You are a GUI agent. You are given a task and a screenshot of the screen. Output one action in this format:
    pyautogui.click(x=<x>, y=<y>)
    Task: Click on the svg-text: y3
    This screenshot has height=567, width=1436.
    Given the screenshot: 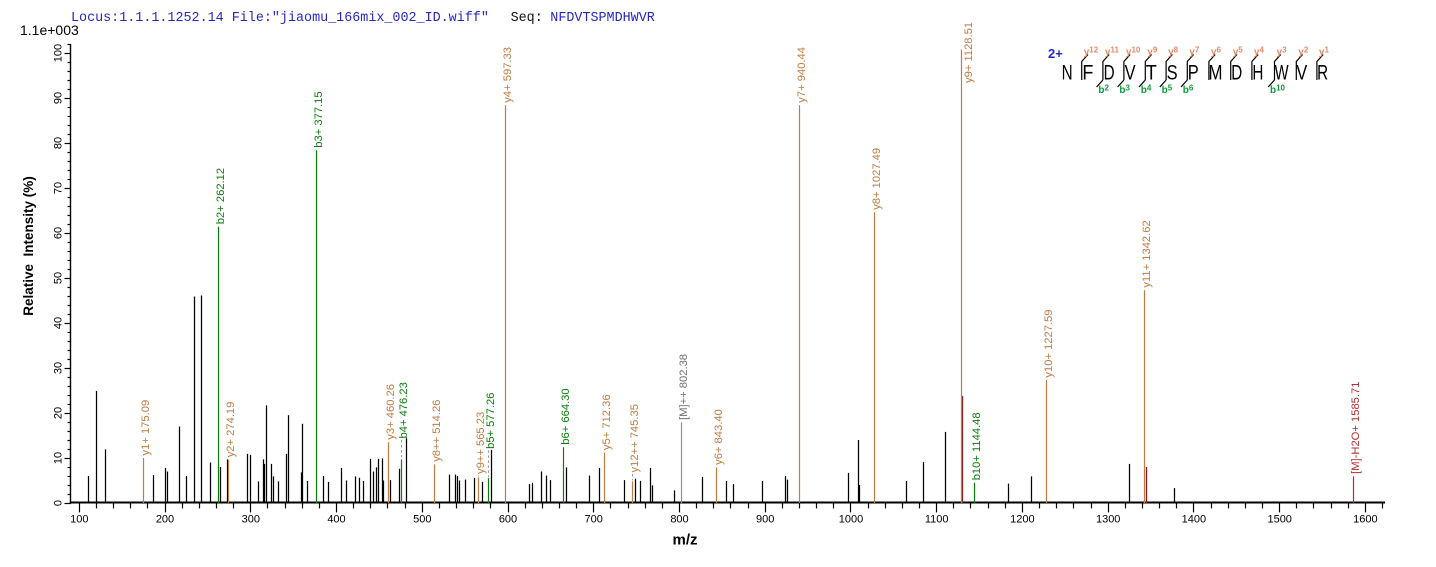 What is the action you would take?
    pyautogui.click(x=1282, y=52)
    